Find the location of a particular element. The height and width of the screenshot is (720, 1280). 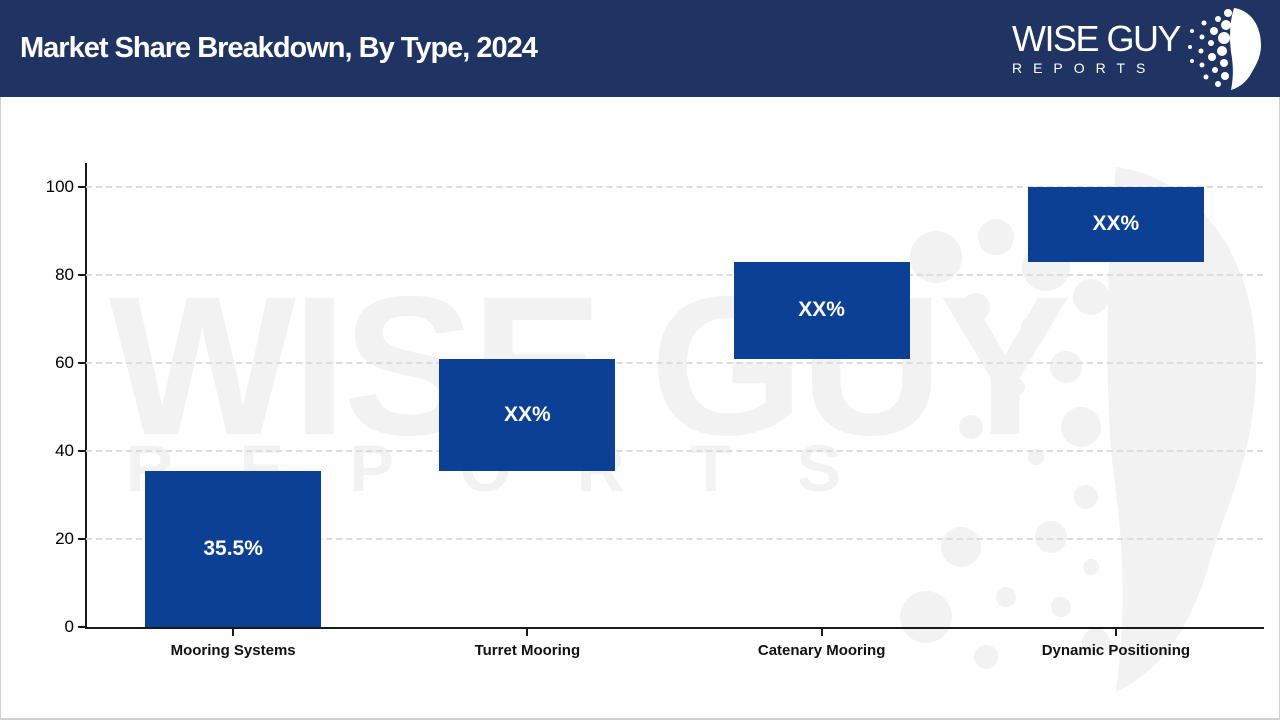

category-label: Turret Mooring is located at coordinates (527, 650).